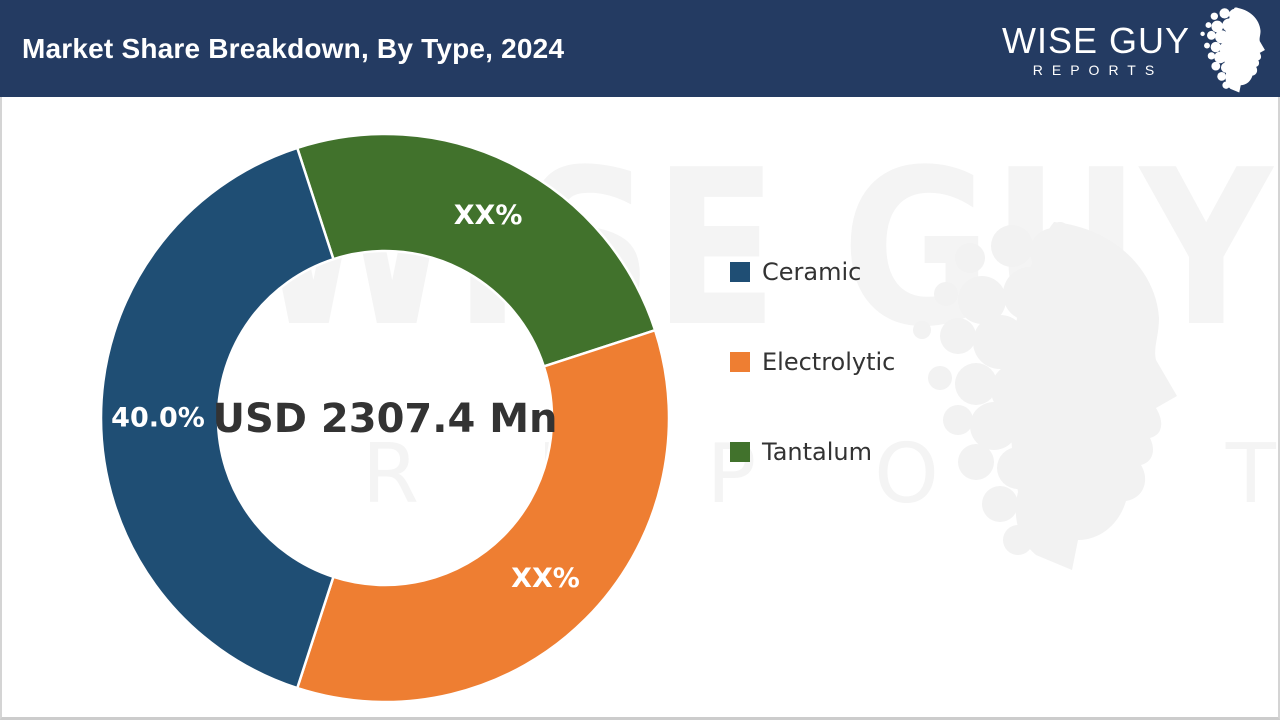 The height and width of the screenshot is (720, 1280). Describe the element at coordinates (158, 418) in the screenshot. I see `pie-segment-label-ceramic: 40.0%` at that location.